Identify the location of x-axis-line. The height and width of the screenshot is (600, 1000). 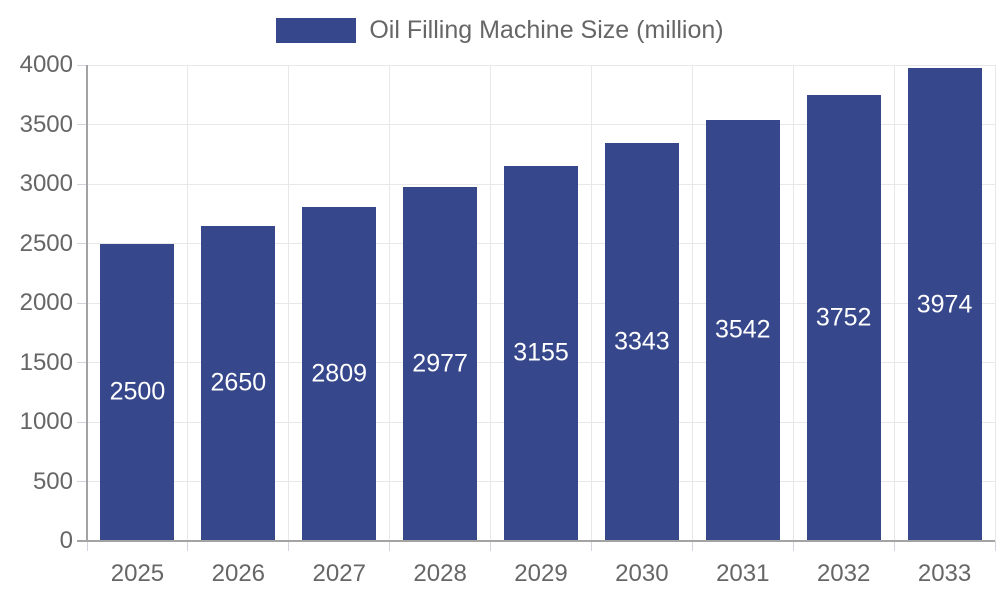
(536, 541).